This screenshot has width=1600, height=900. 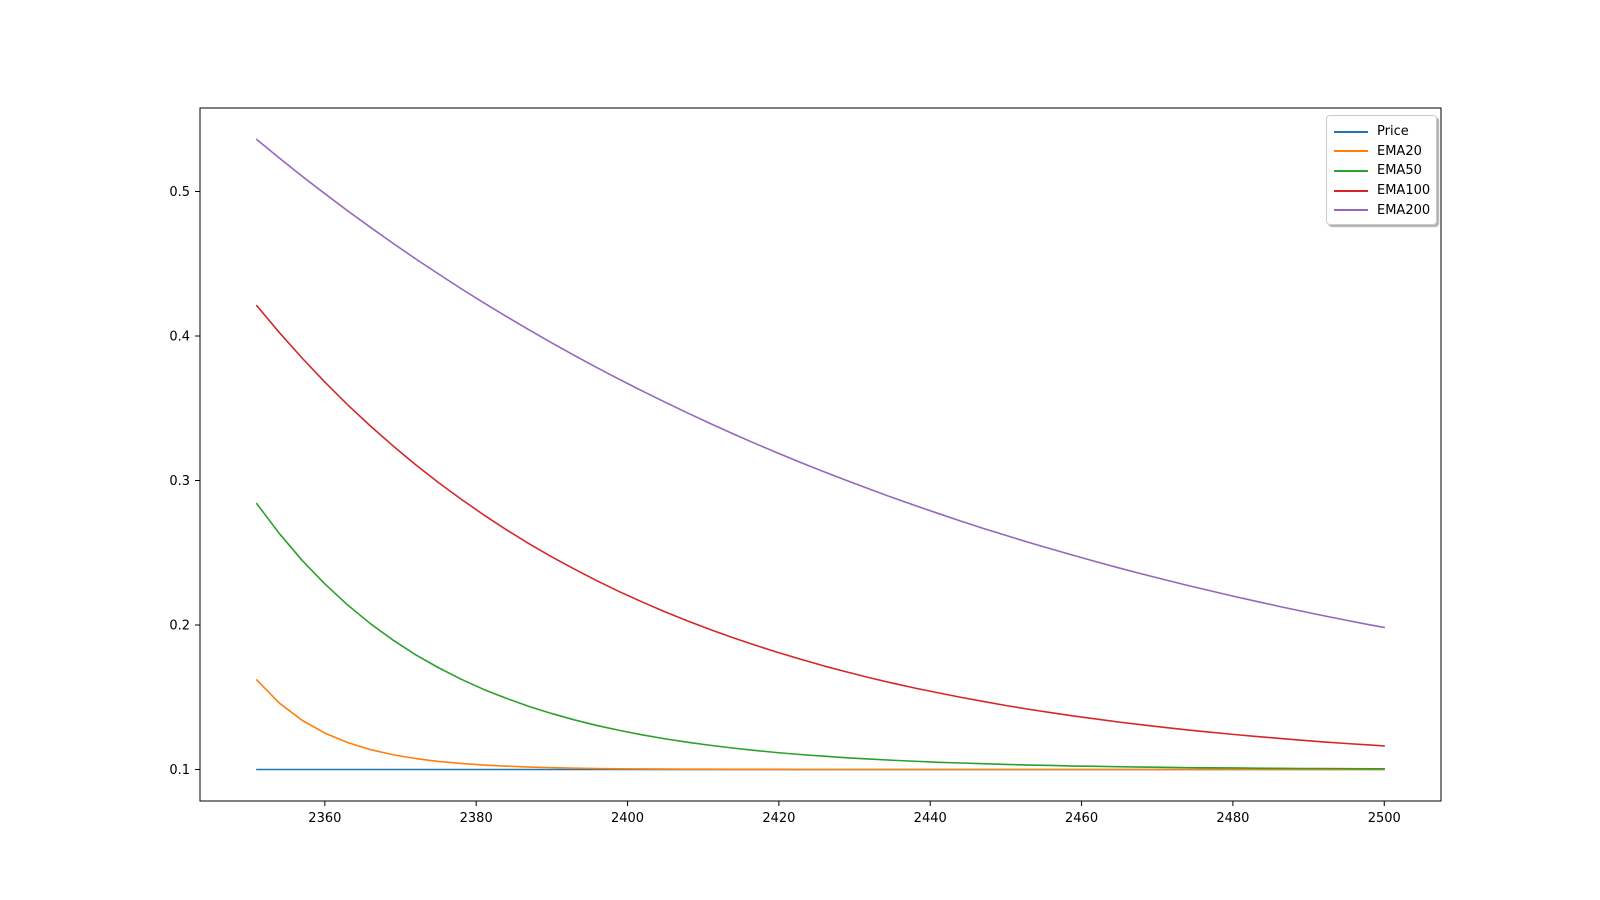 I want to click on legend-entry-ema50: EMA50, so click(x=1385, y=171).